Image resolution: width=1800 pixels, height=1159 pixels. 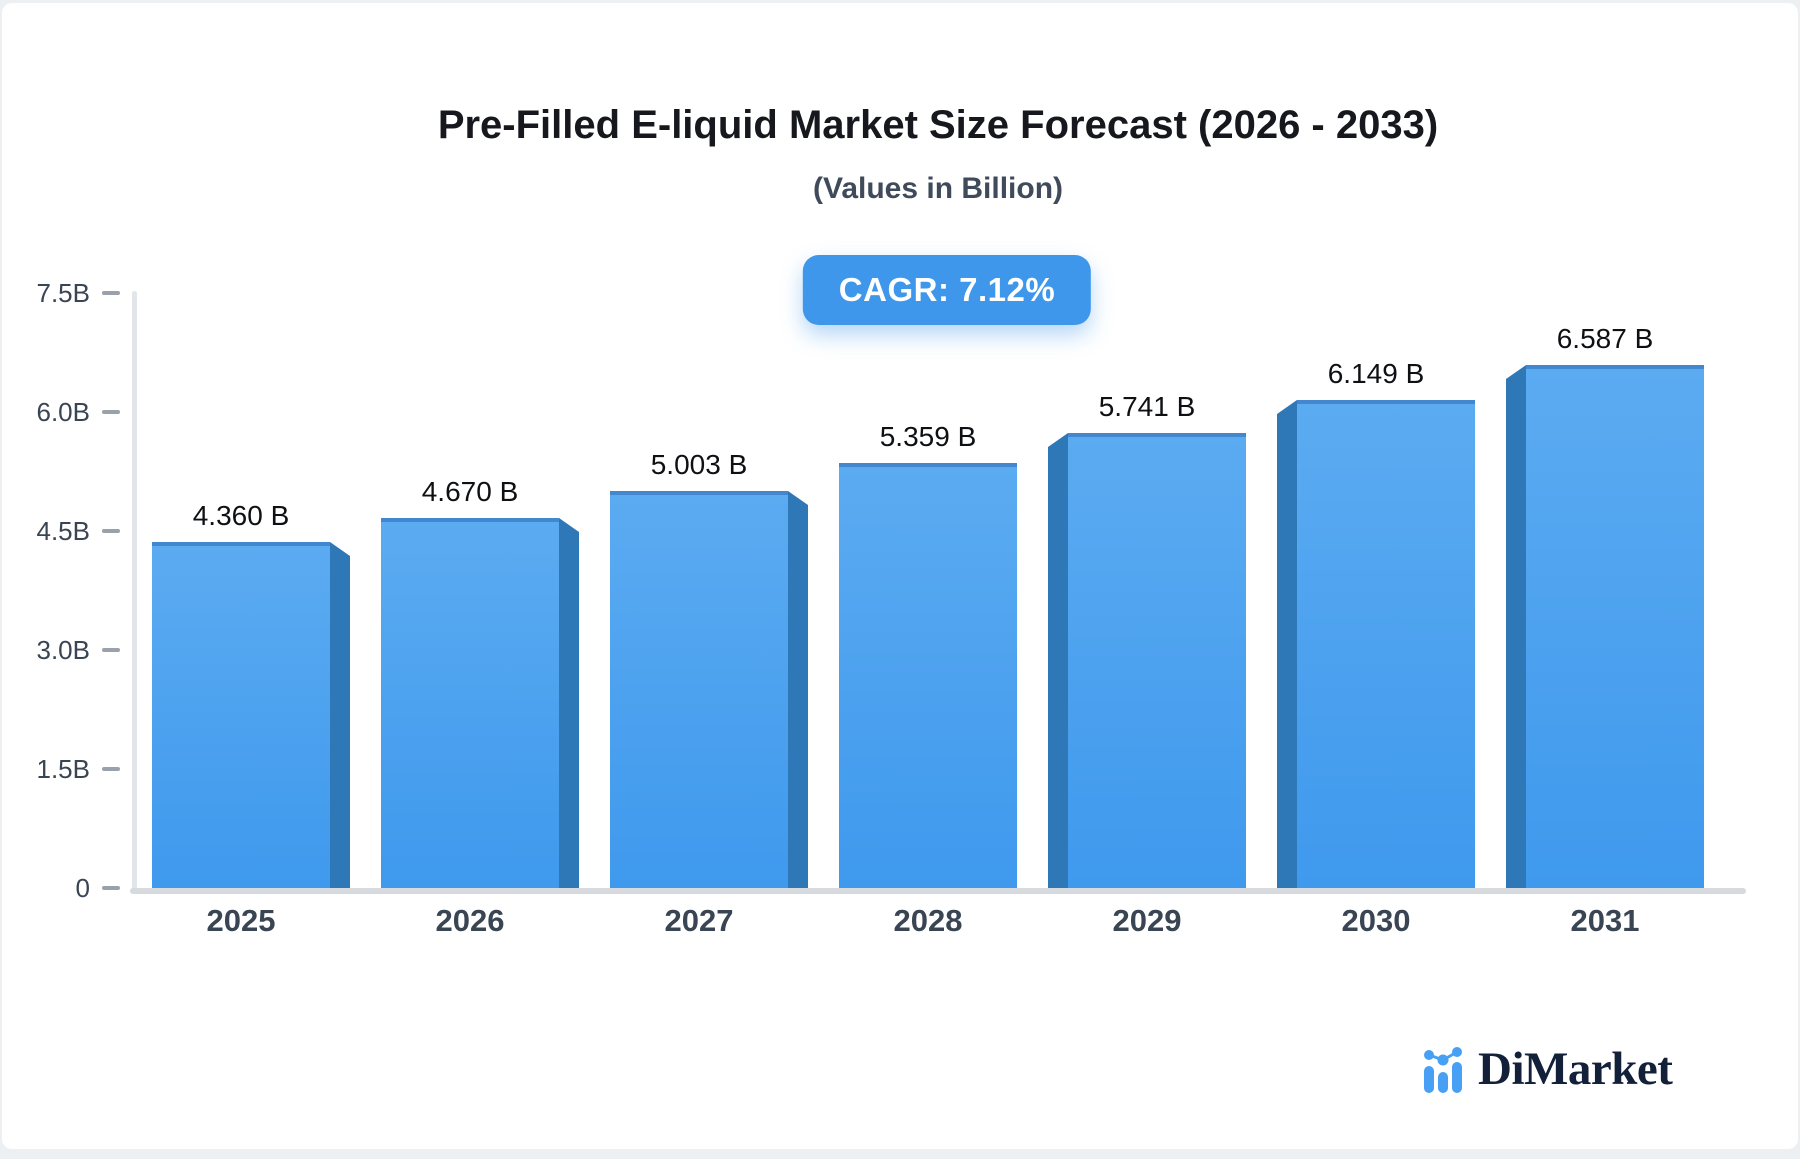 What do you see at coordinates (63, 531) in the screenshot?
I see `y-tick-label: 4.5B` at bounding box center [63, 531].